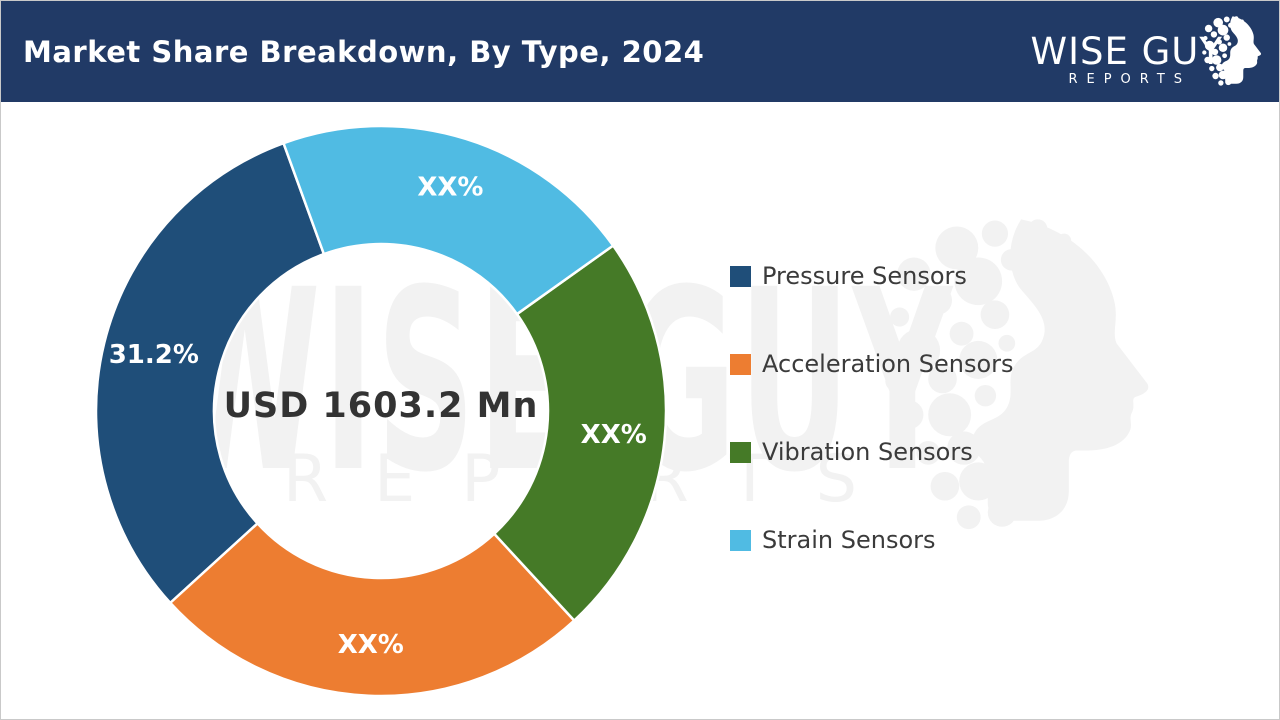  Describe the element at coordinates (381, 406) in the screenshot. I see `chart-center-value: USD 1603.2 Mn` at that location.